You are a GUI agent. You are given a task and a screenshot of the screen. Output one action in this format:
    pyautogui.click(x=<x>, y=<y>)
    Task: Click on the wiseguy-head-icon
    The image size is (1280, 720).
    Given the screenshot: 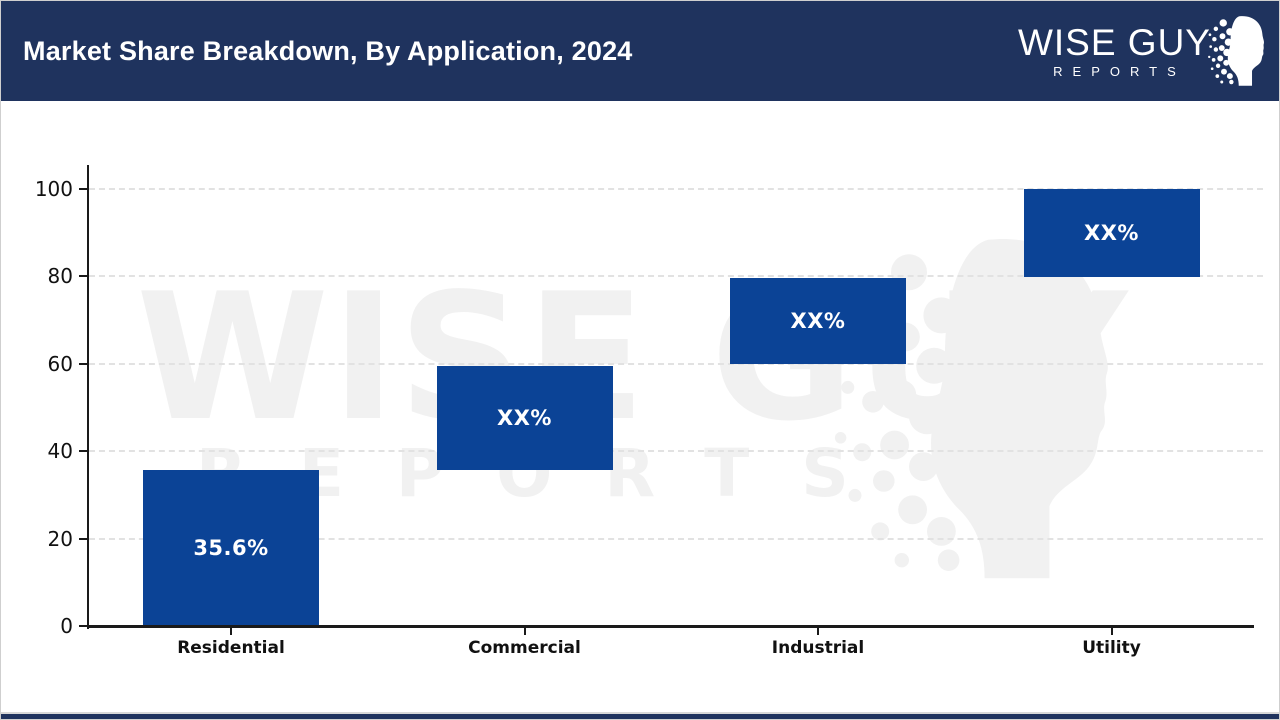 What is the action you would take?
    pyautogui.click(x=1236, y=51)
    